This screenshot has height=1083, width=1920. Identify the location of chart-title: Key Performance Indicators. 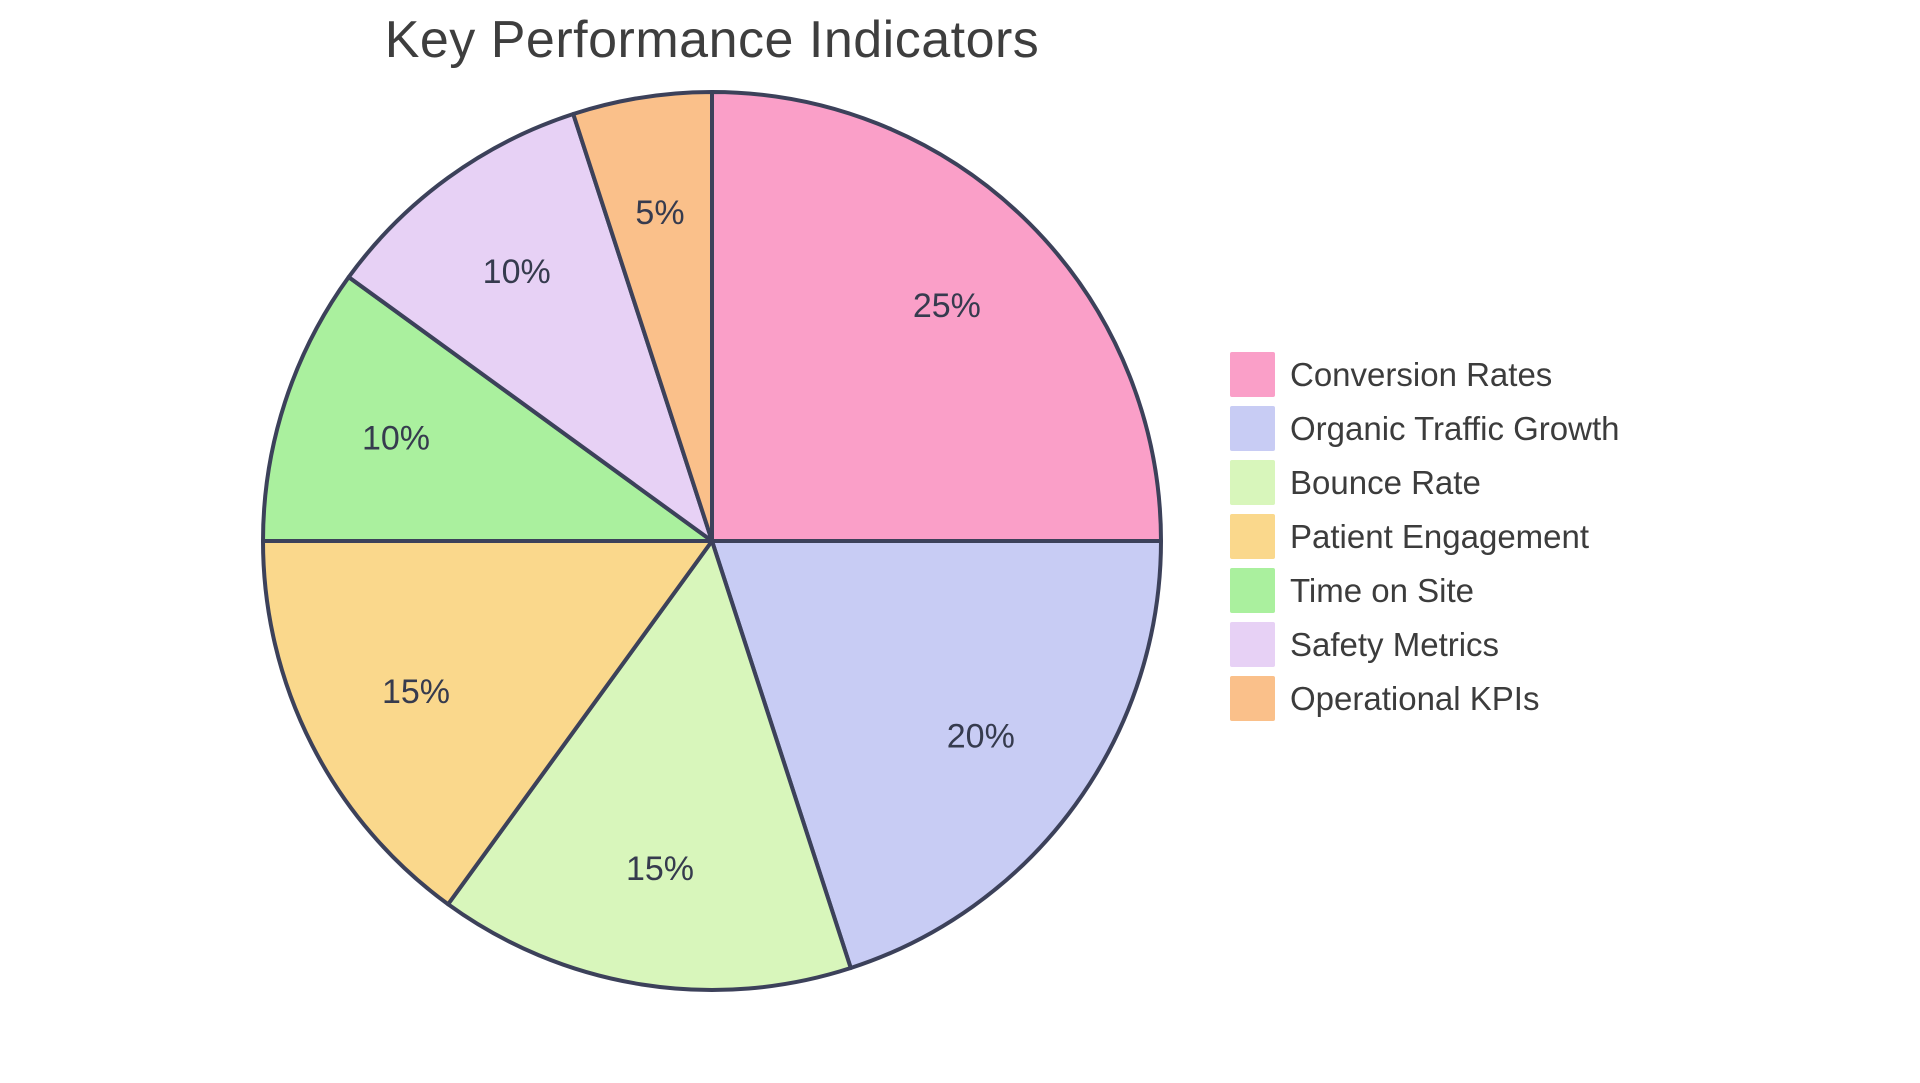
(712, 40).